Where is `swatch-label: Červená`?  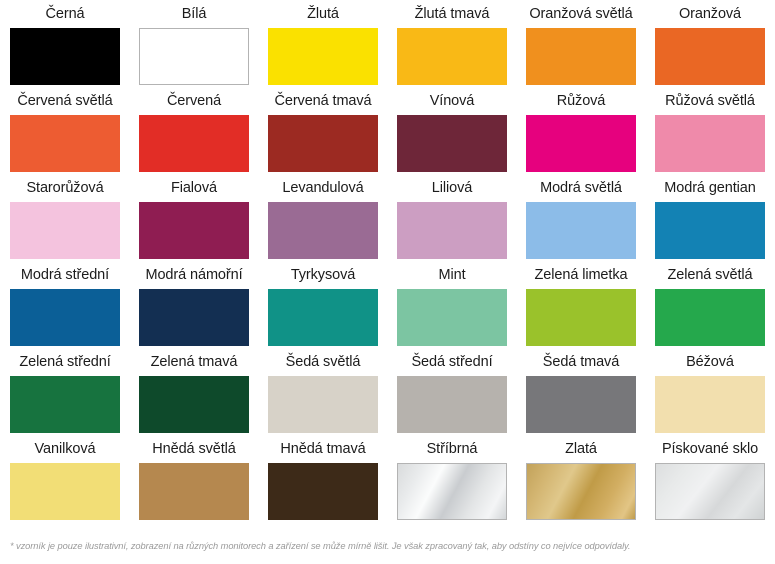 swatch-label: Červená is located at coordinates (194, 101).